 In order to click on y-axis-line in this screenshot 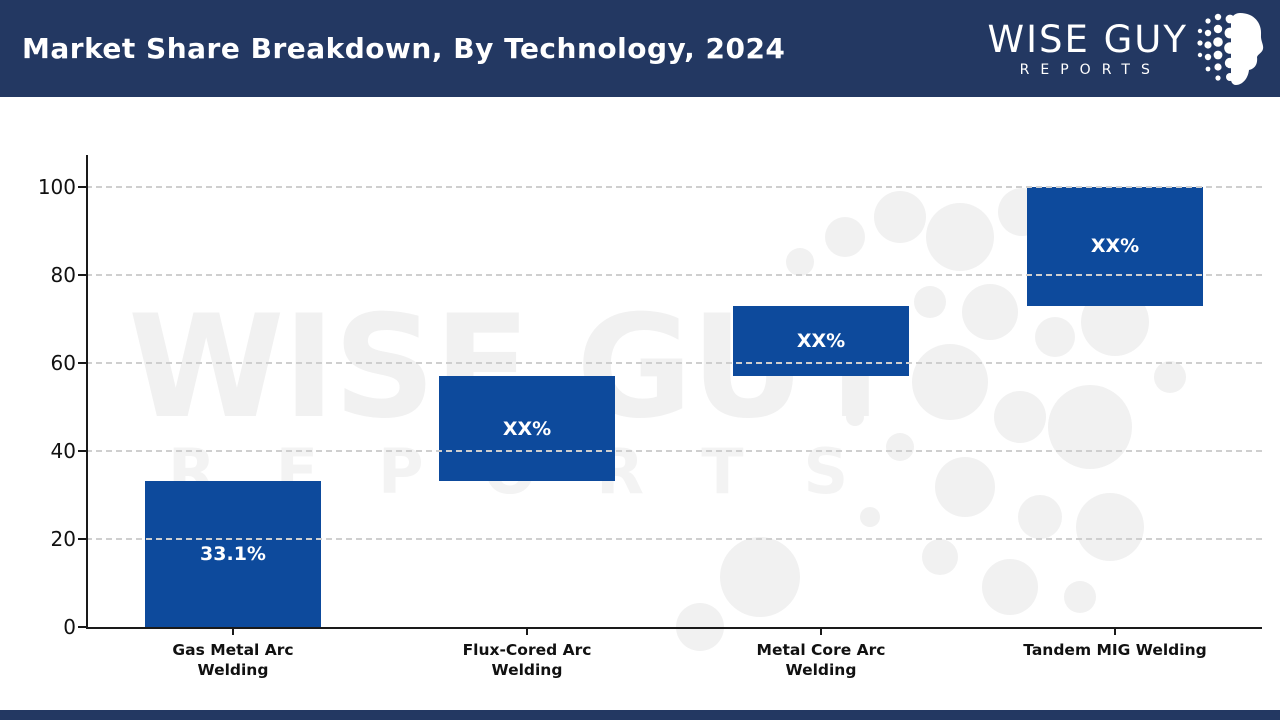, I will do `click(87, 392)`.